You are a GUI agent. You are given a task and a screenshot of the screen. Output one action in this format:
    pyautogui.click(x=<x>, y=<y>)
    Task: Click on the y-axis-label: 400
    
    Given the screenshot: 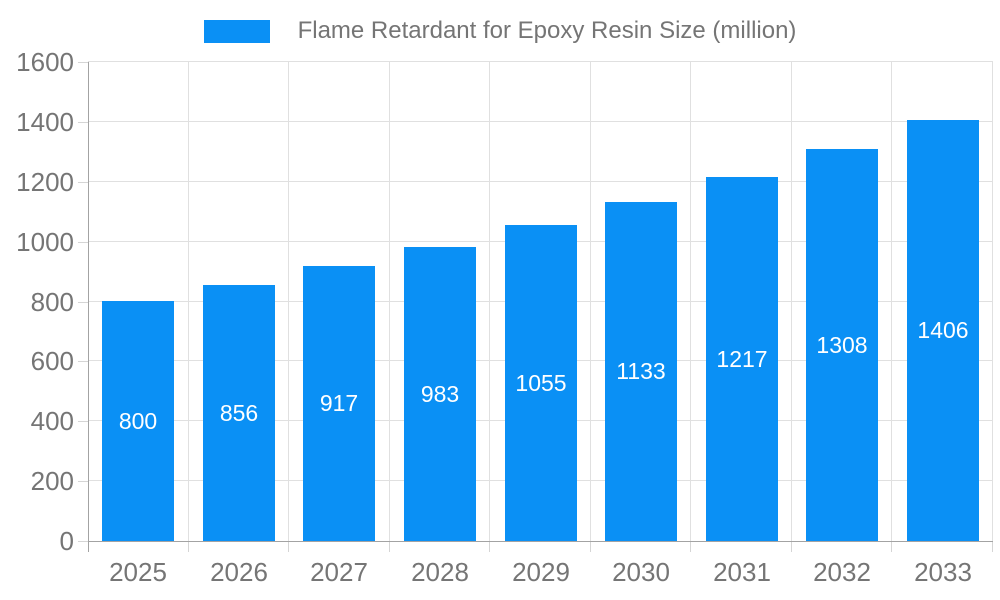 What is the action you would take?
    pyautogui.click(x=52, y=421)
    